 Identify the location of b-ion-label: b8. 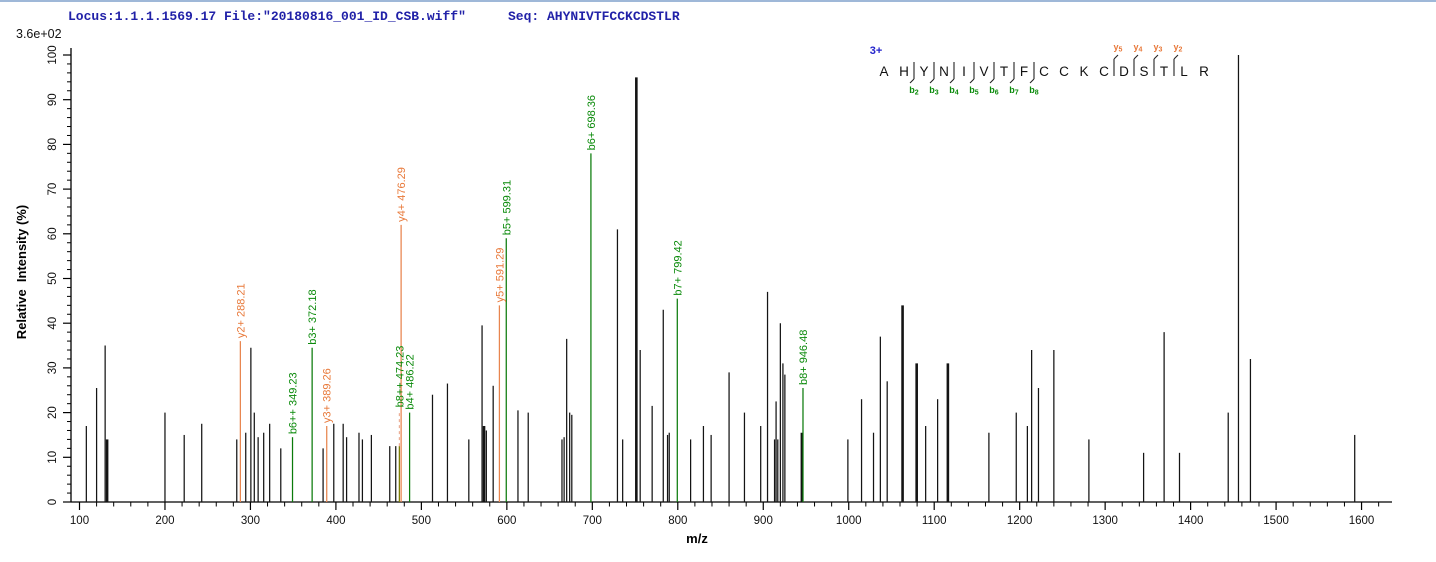
(1034, 91).